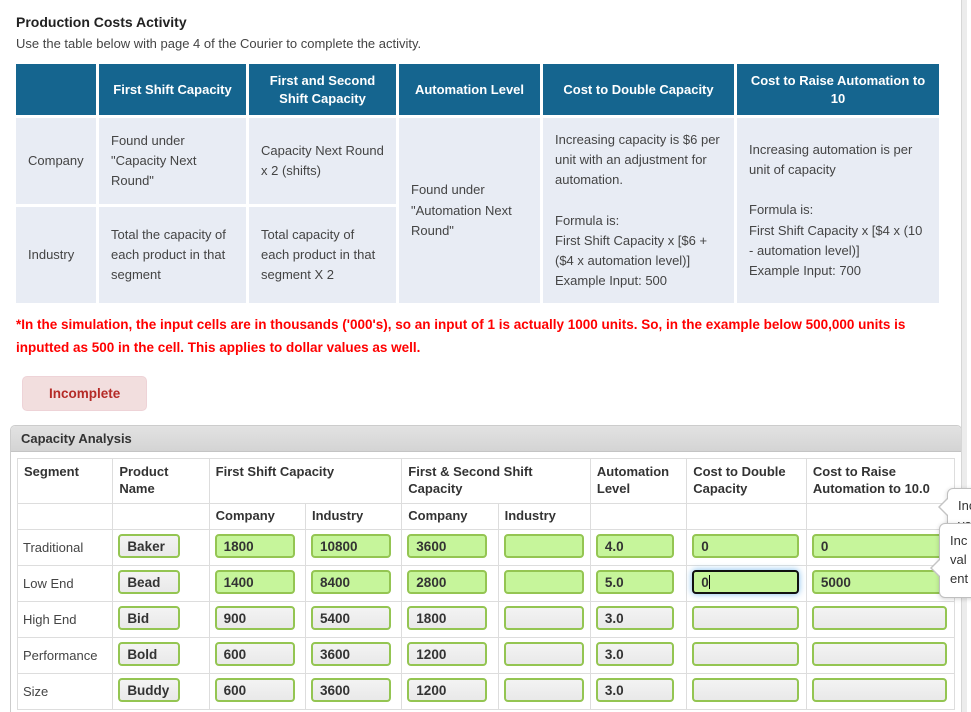  I want to click on ref-company-label: Company, so click(56, 161).